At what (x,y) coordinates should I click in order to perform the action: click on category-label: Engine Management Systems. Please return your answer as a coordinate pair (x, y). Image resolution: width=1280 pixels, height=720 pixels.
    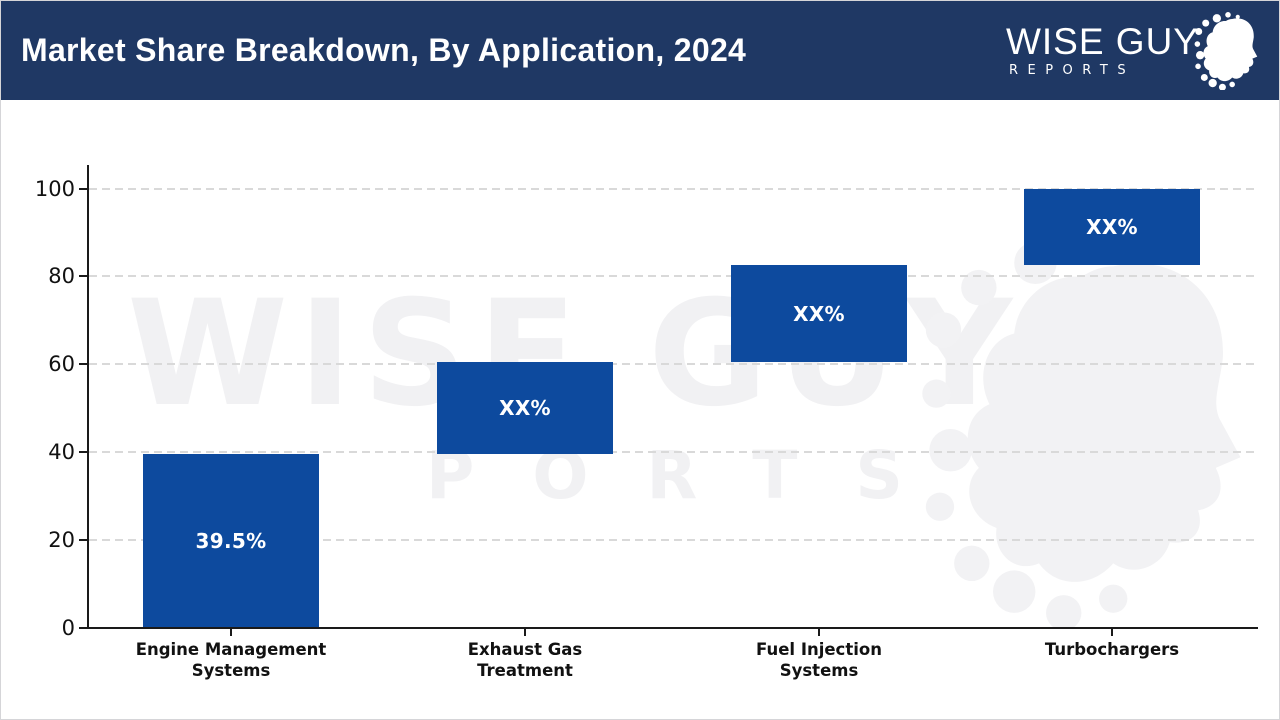
    Looking at the image, I should click on (231, 660).